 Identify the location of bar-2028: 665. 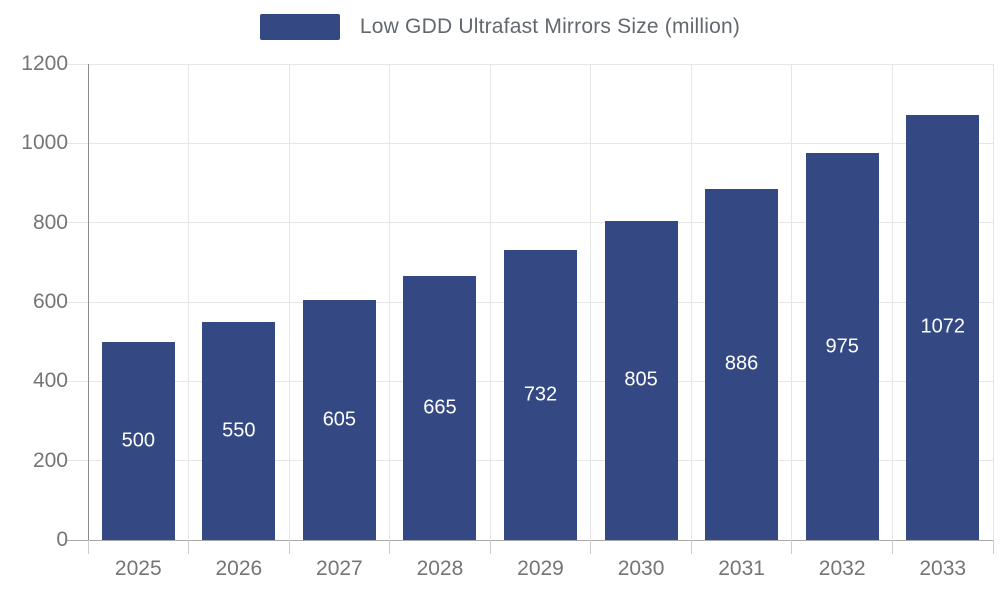
(440, 408).